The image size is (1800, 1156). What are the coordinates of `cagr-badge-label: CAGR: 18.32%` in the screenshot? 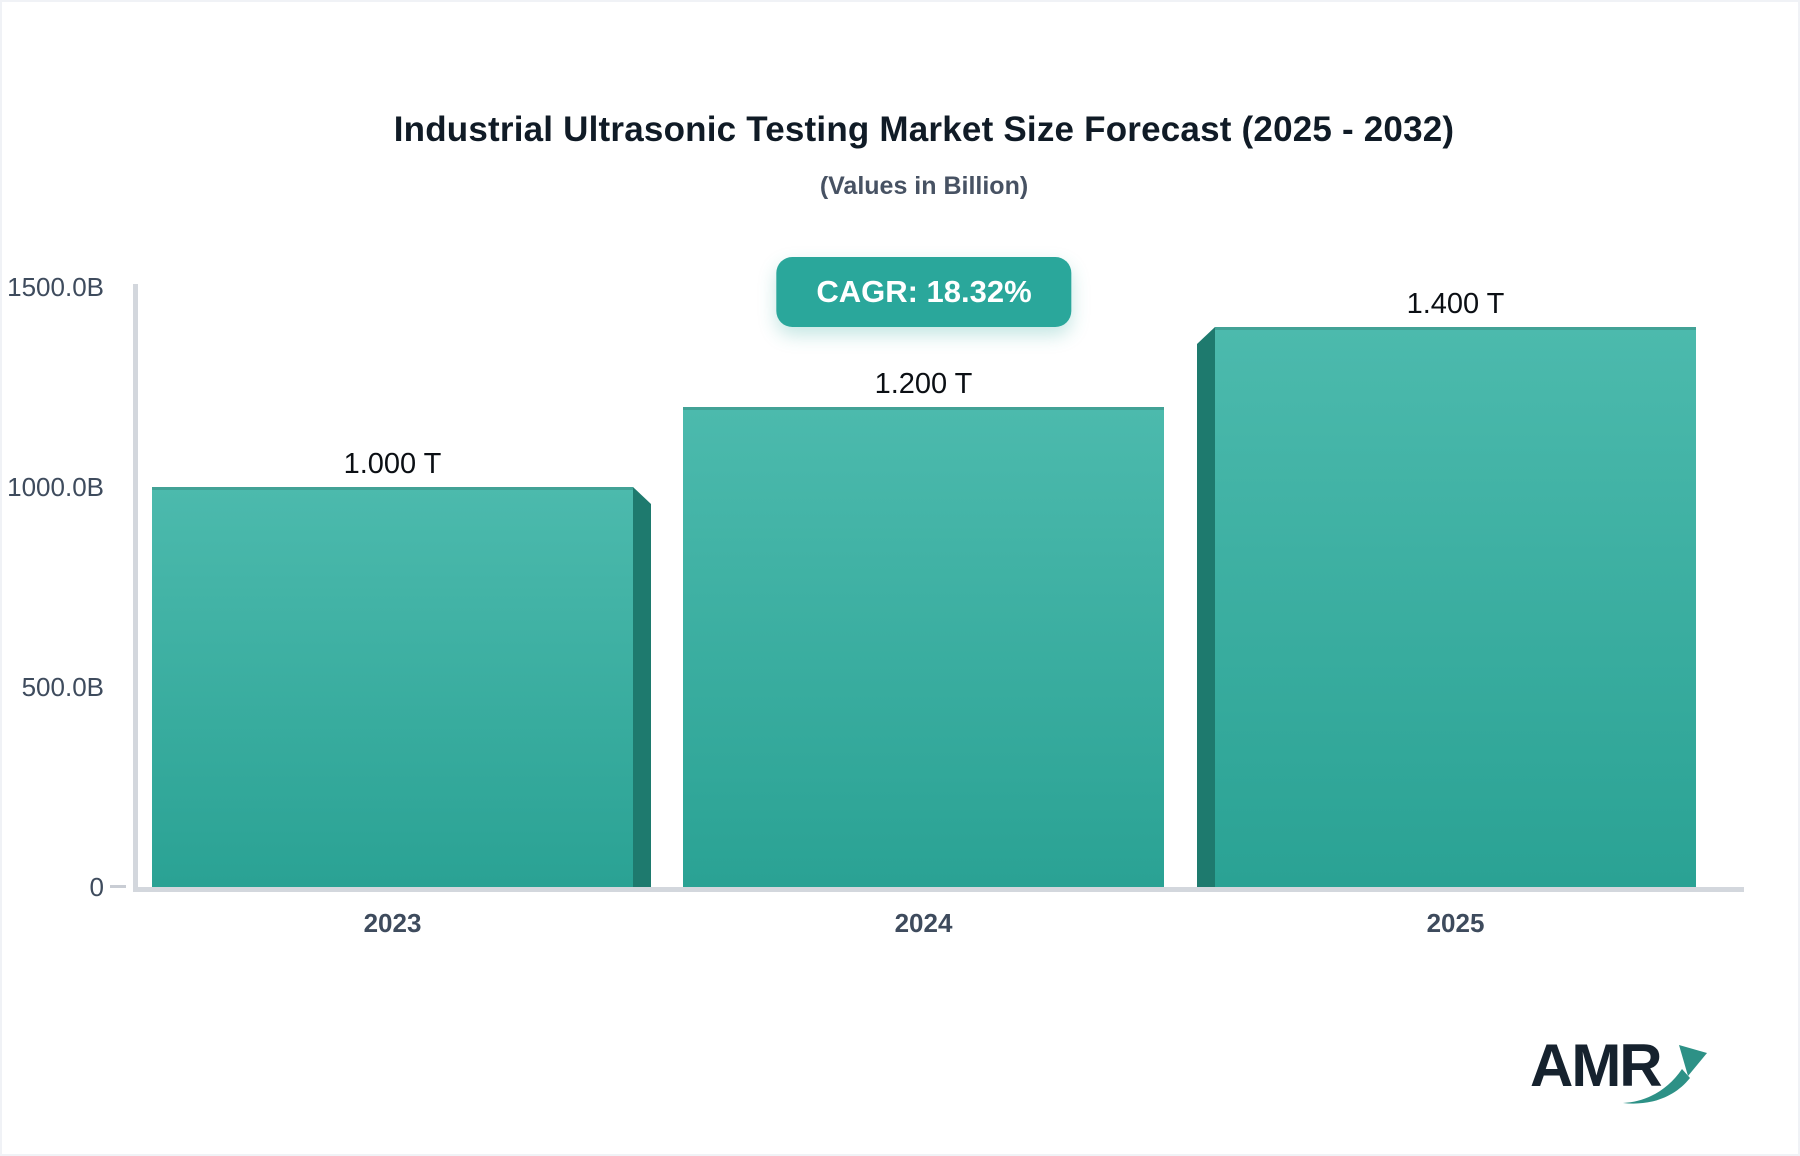 It's located at (924, 291).